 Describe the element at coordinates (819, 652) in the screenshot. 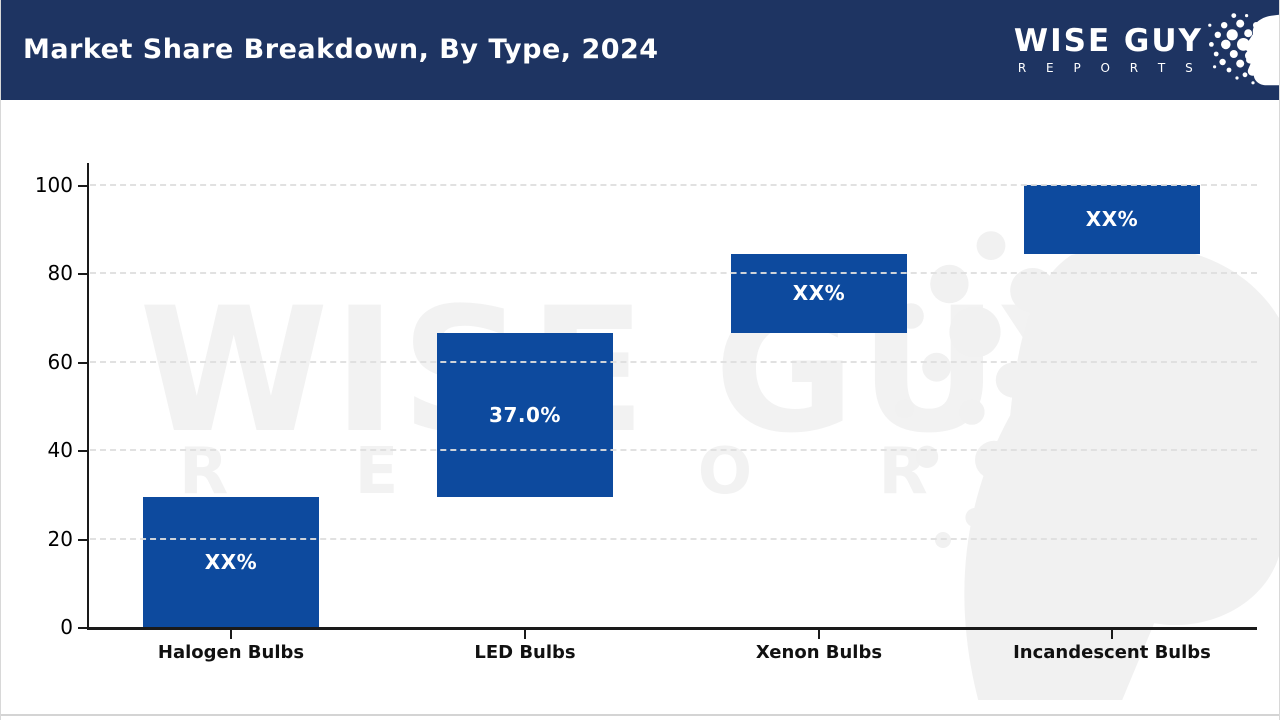

I see `x-axis-label-xenon-bulbs: Xenon Bulbs` at that location.